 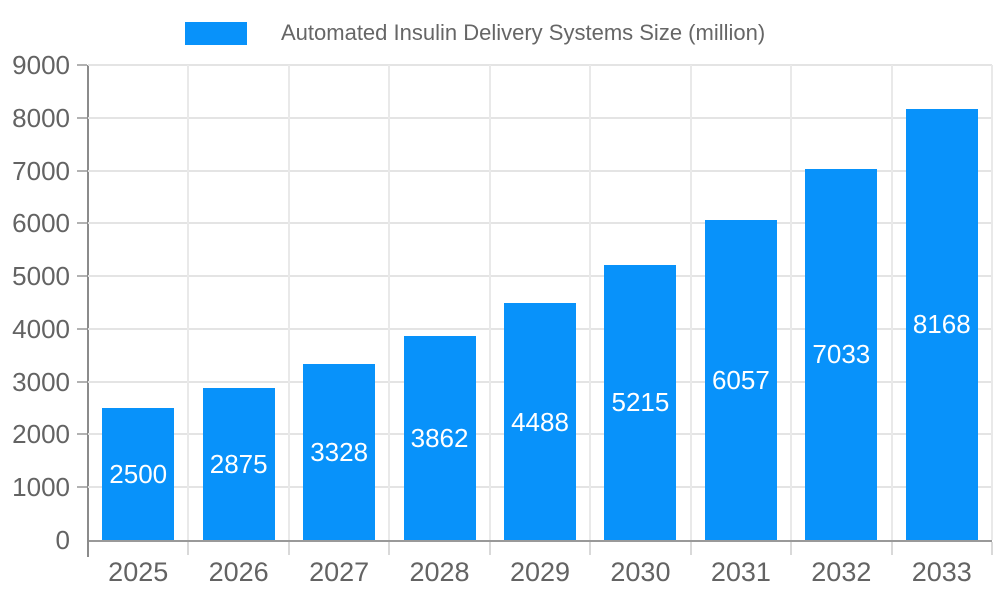 I want to click on y-axis-tick-label: 3000, so click(x=41, y=381).